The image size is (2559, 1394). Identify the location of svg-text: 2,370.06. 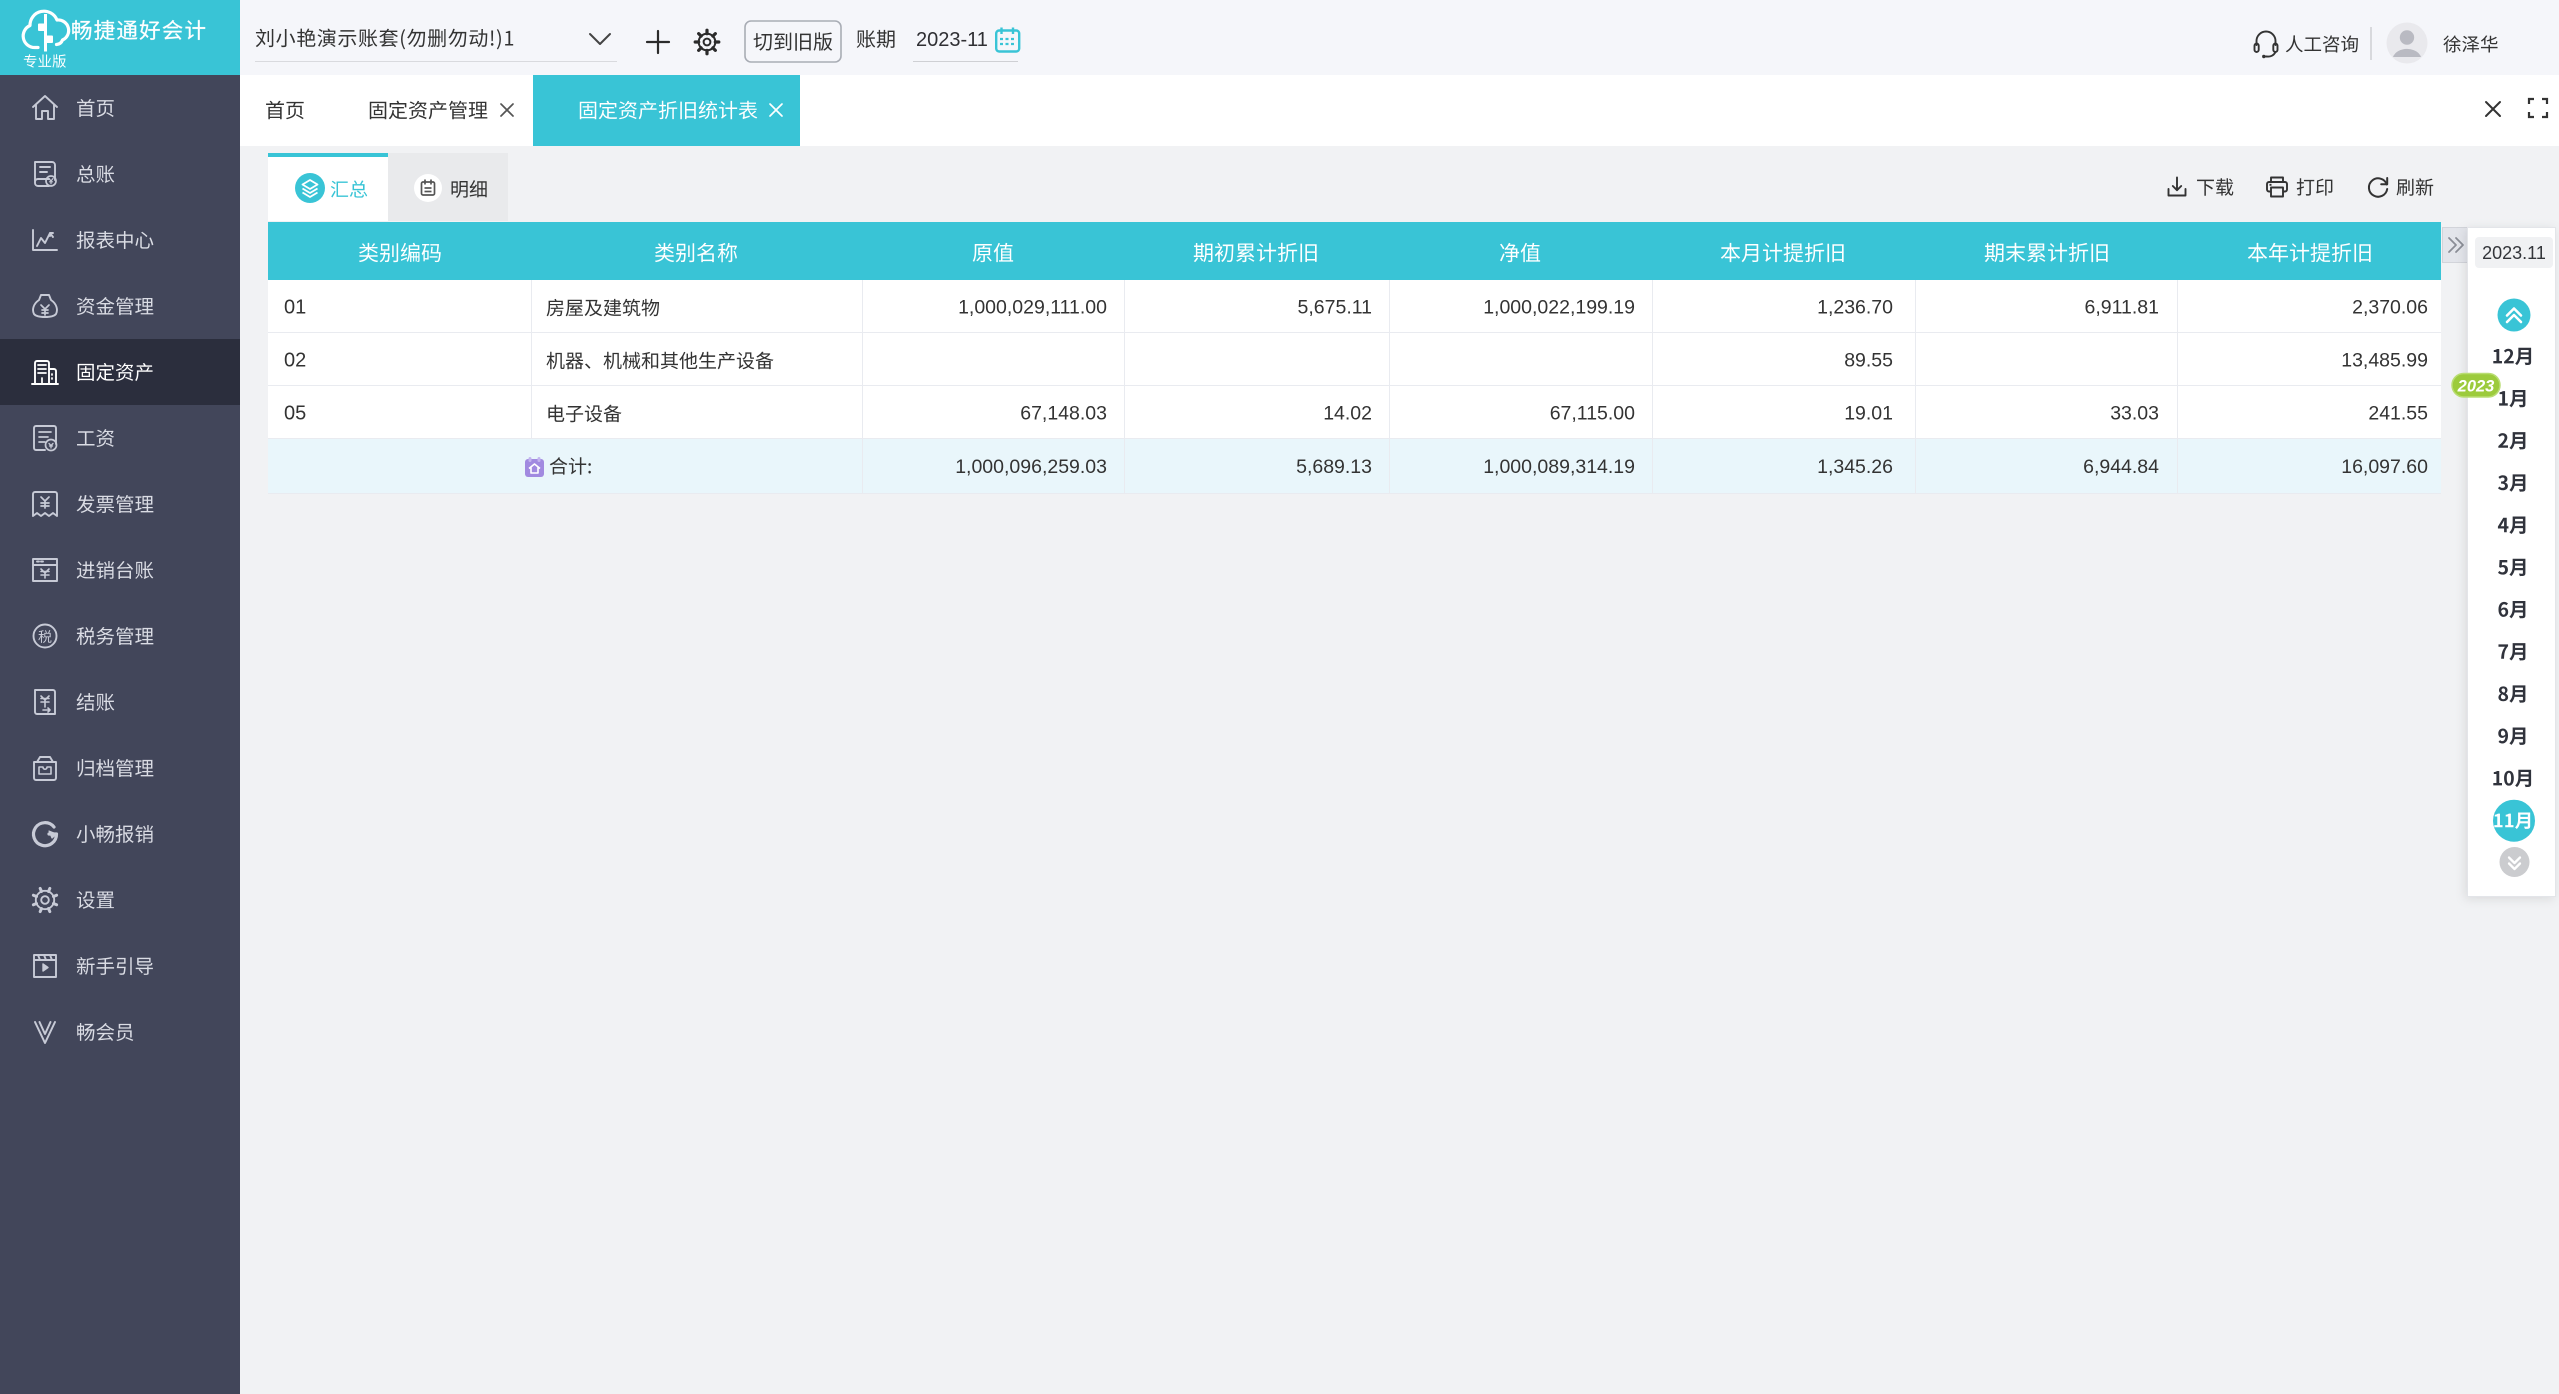
(2390, 308).